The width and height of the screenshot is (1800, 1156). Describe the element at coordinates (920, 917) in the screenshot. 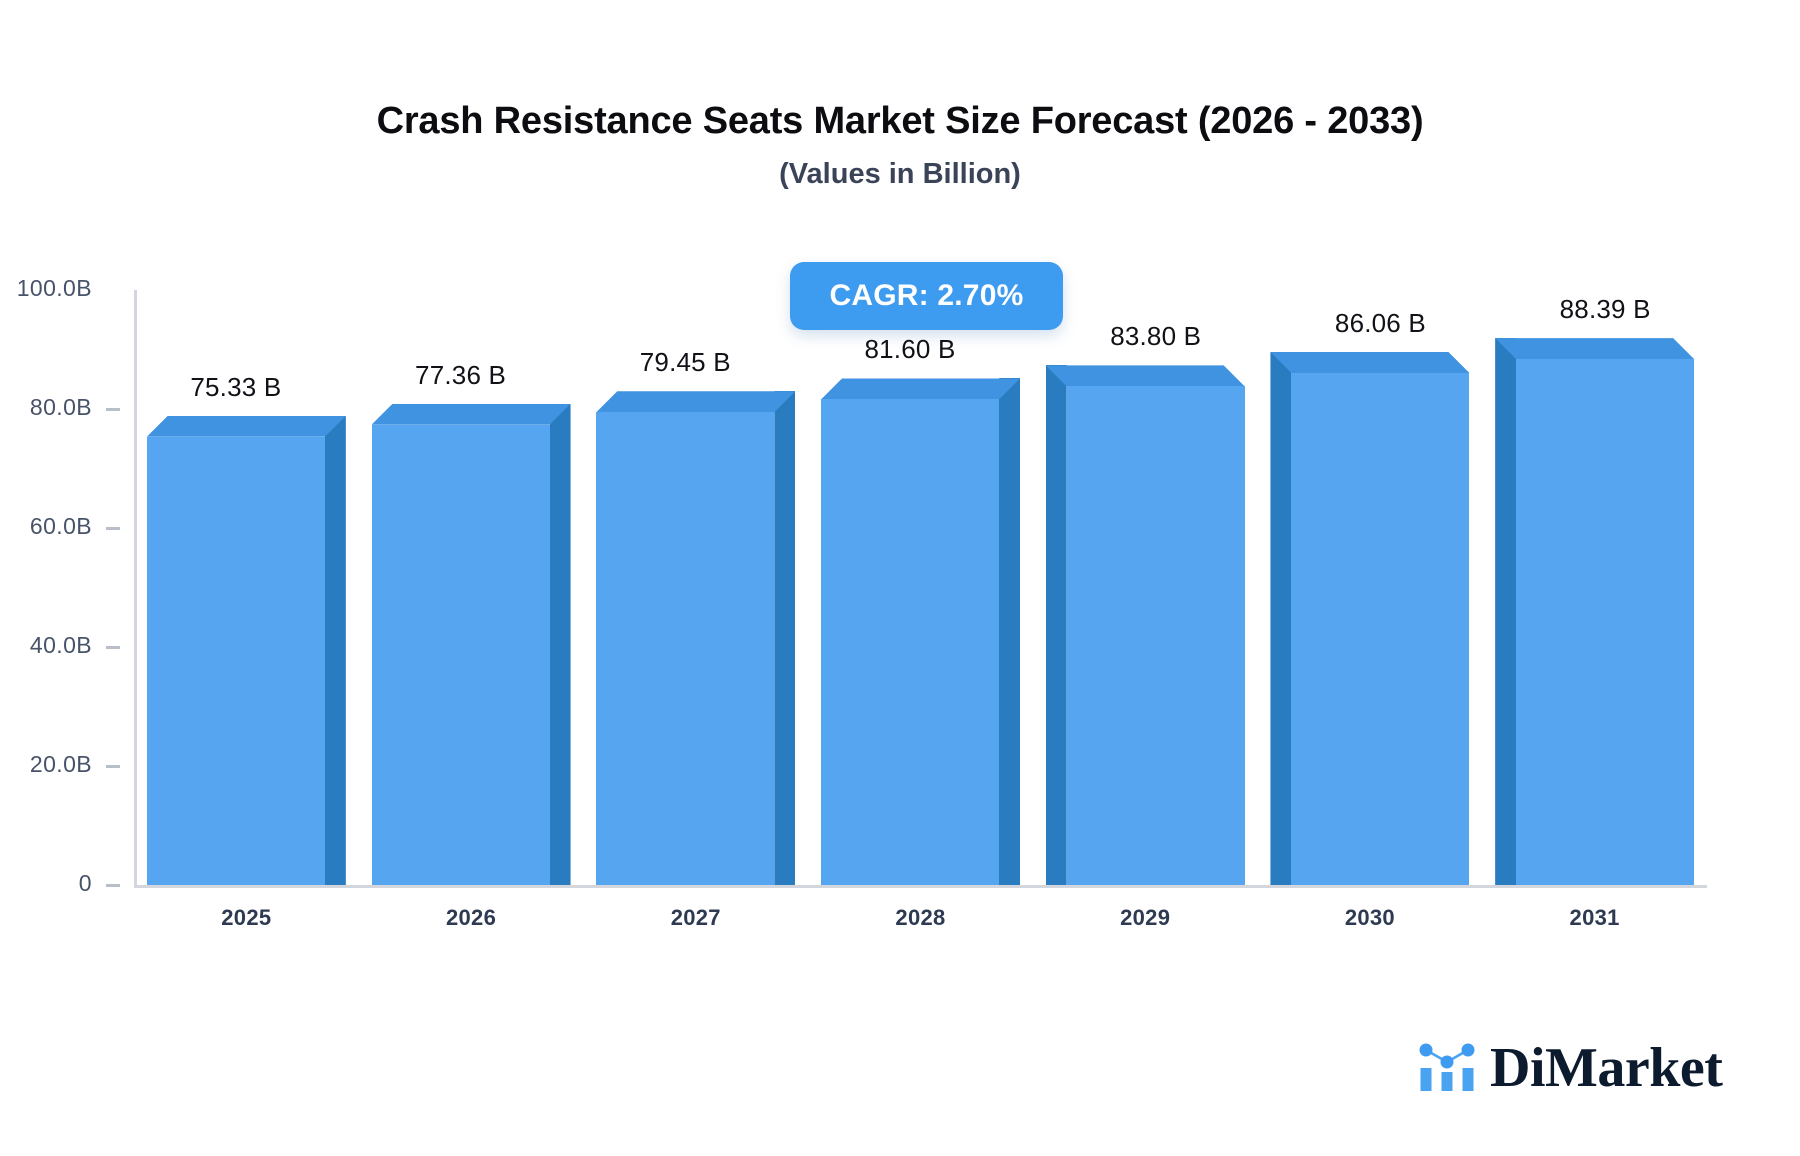

I see `x-tick-label: 2028` at that location.